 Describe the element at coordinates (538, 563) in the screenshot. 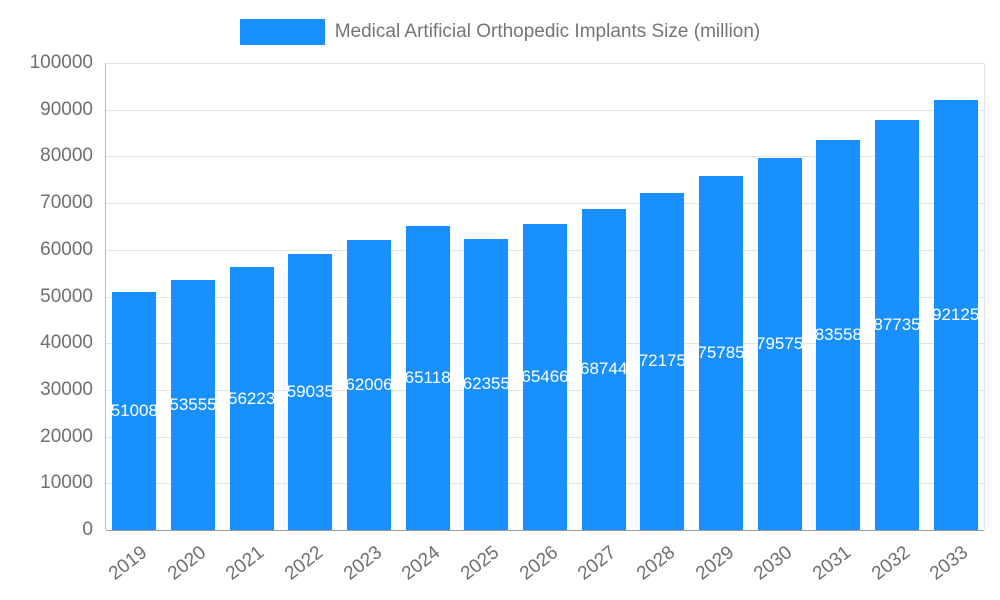

I see `x-axis-tick-label: 2026` at that location.